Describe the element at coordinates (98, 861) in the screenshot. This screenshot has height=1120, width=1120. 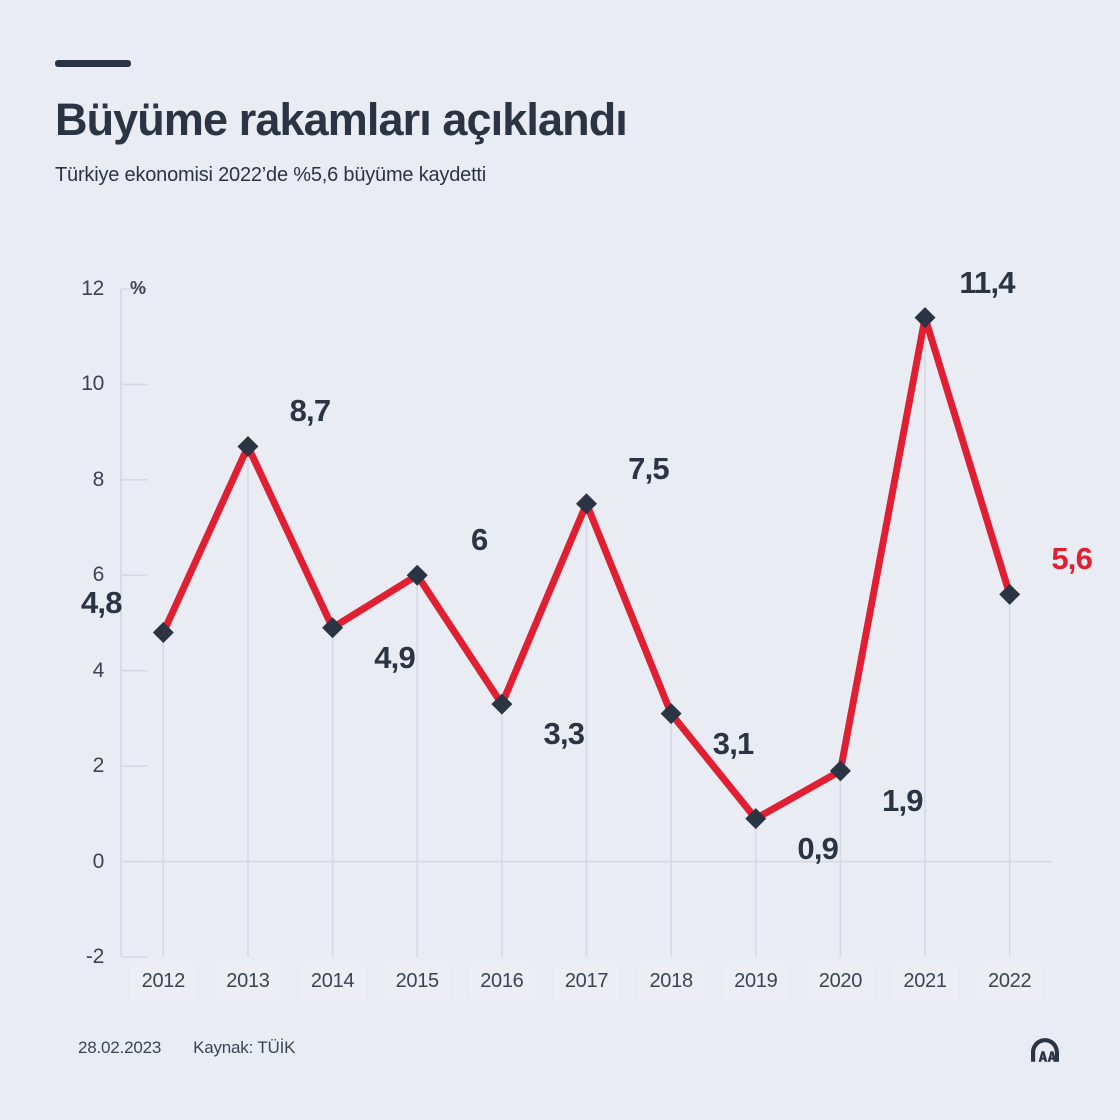
I see `y-axis-tick-label: 0` at that location.